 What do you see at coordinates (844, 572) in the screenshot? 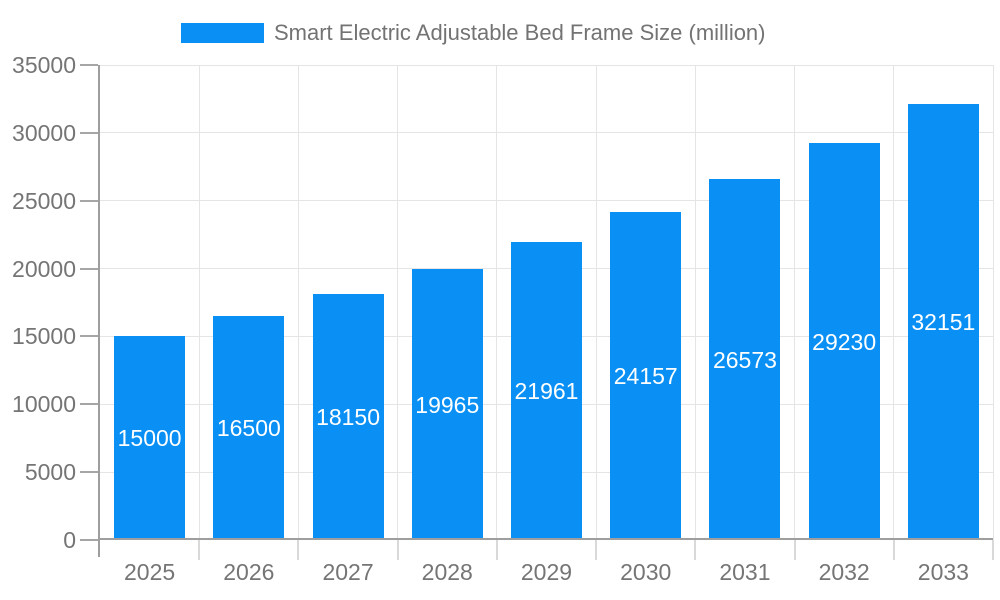
I see `x-axis-label: 2032` at bounding box center [844, 572].